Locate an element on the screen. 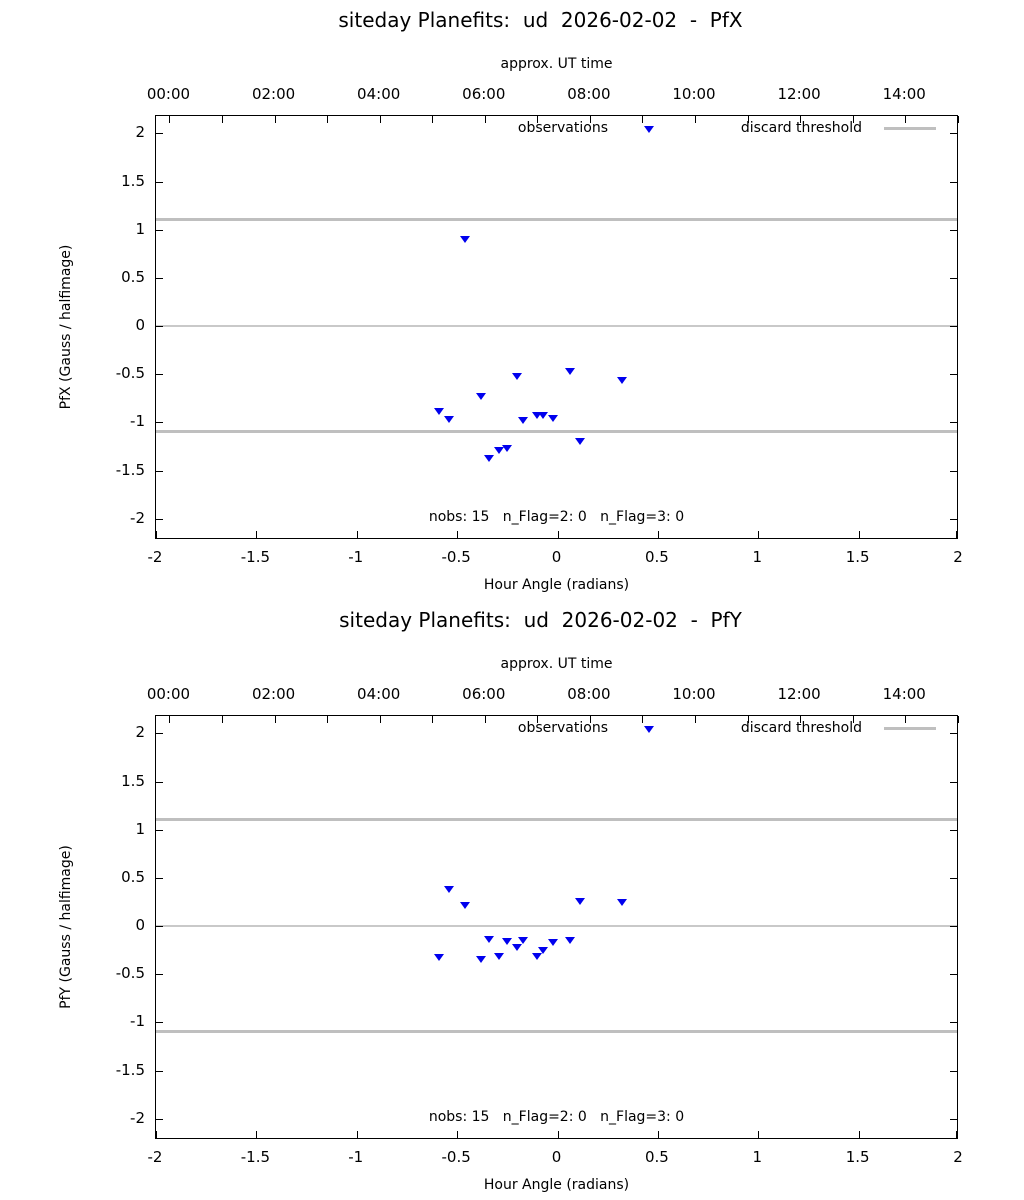  y-tick-label: -0.5 is located at coordinates (130, 373).